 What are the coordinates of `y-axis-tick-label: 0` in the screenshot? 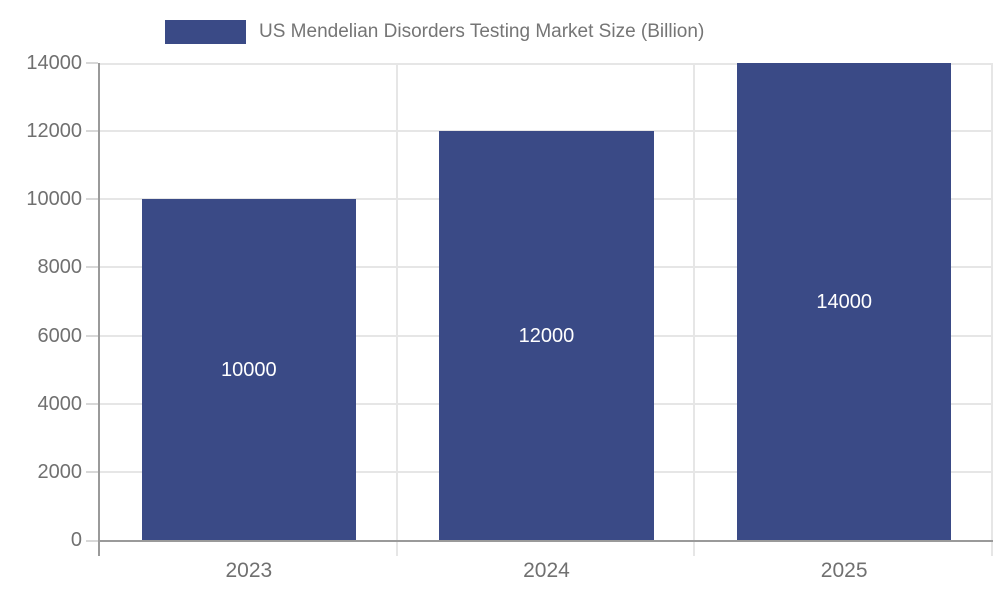 It's located at (76, 540).